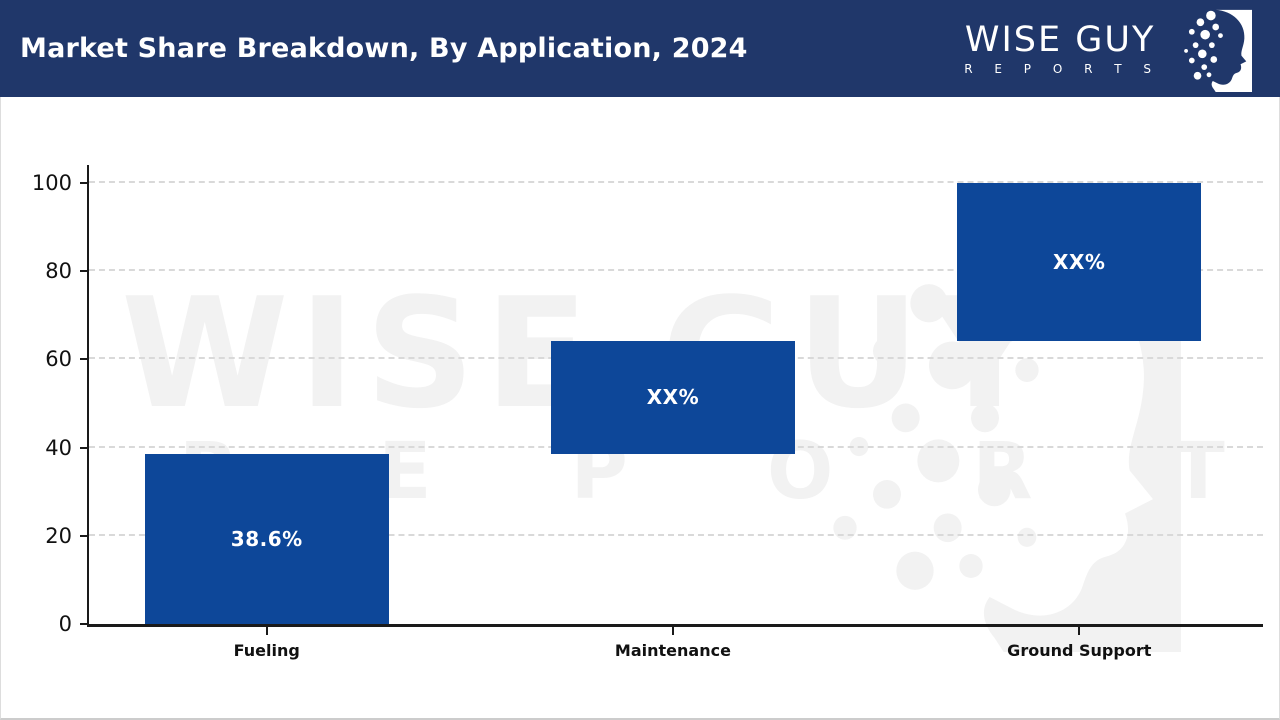 The height and width of the screenshot is (720, 1280). Describe the element at coordinates (58, 359) in the screenshot. I see `y-axis-label: 60` at that location.